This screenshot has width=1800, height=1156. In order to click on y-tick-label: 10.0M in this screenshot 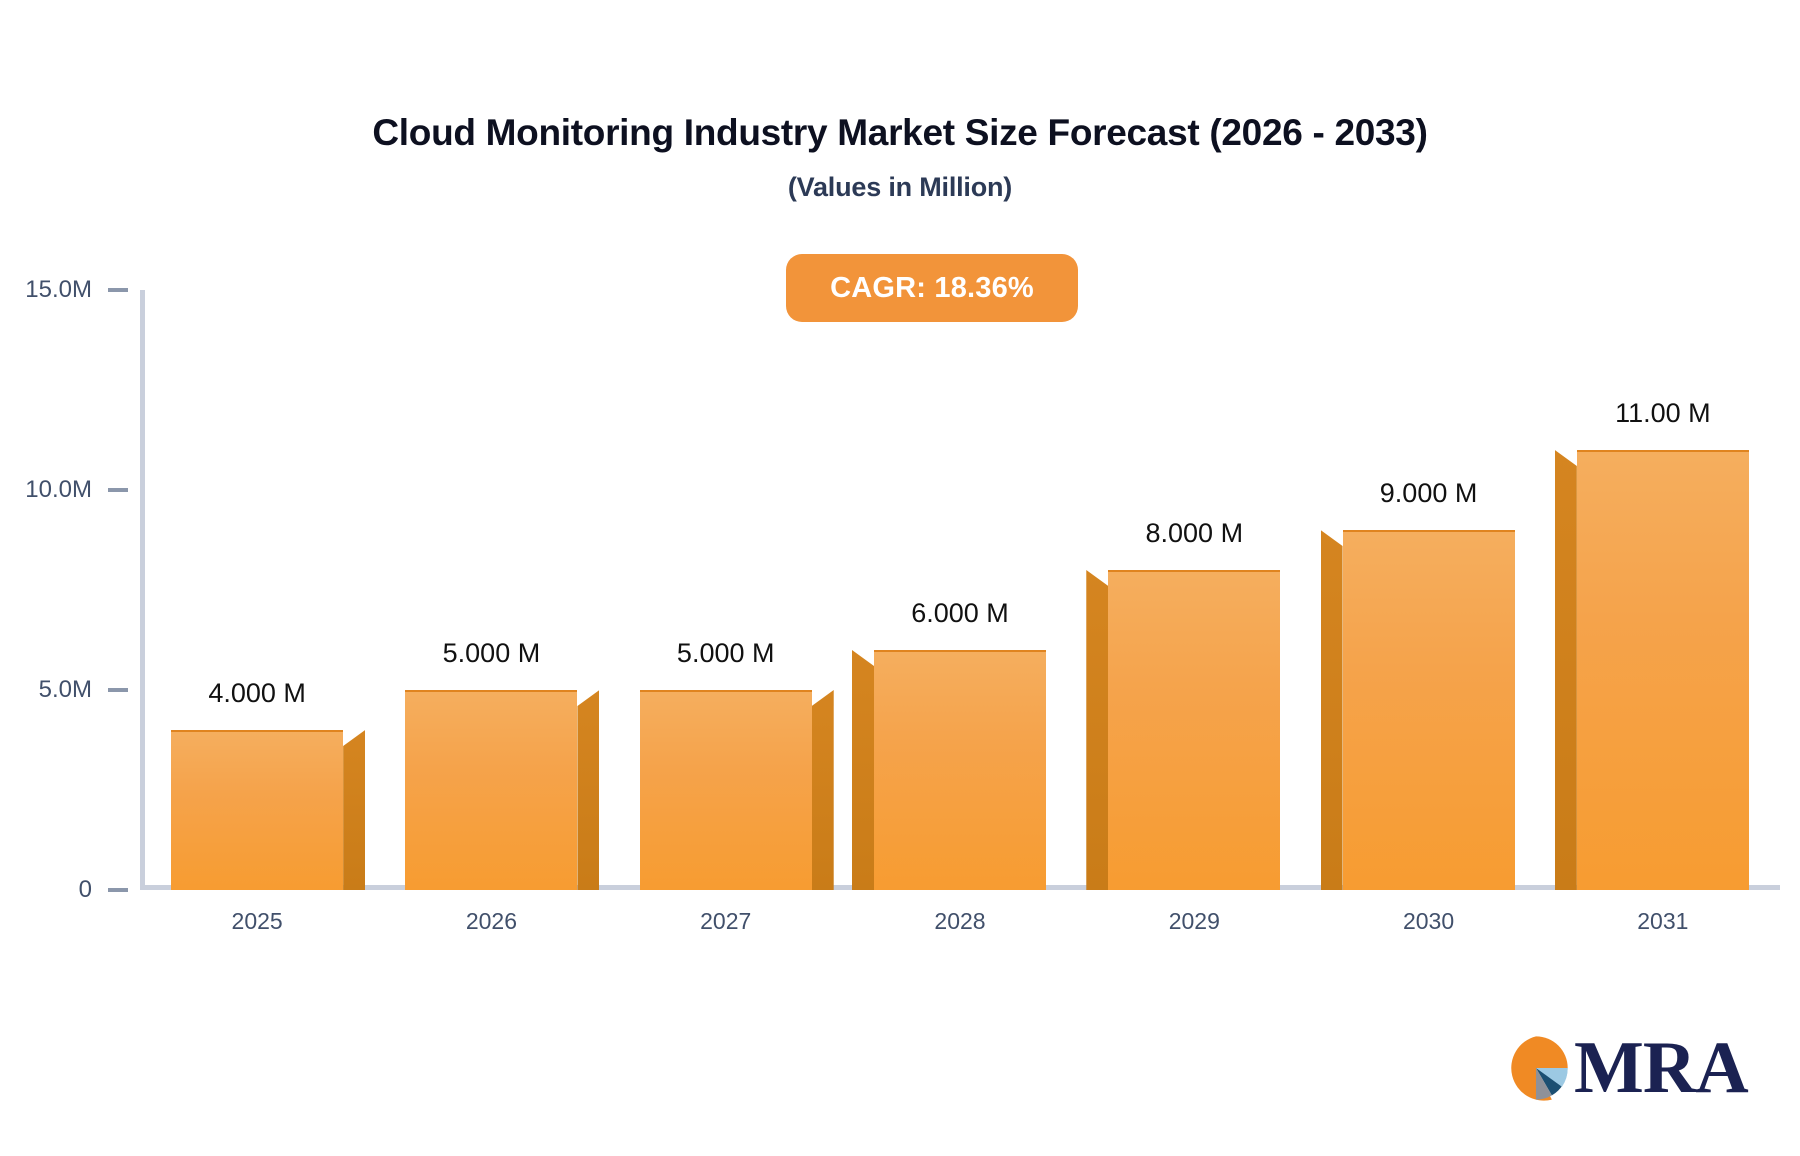, I will do `click(58, 489)`.